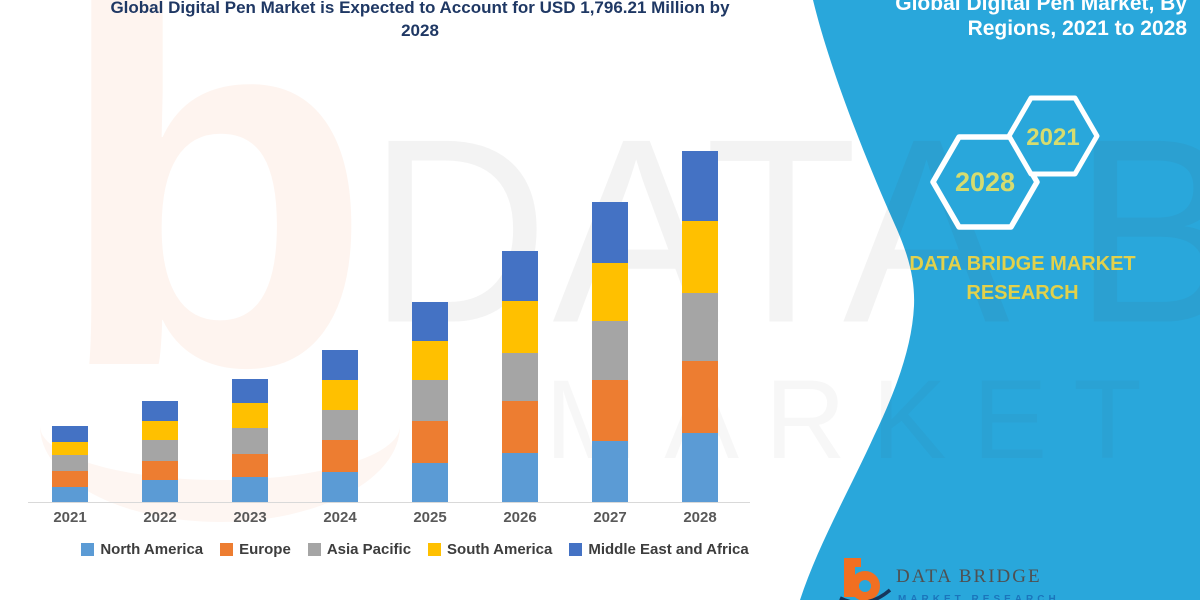 This screenshot has height=600, width=1200. I want to click on legend-item: North America, so click(142, 549).